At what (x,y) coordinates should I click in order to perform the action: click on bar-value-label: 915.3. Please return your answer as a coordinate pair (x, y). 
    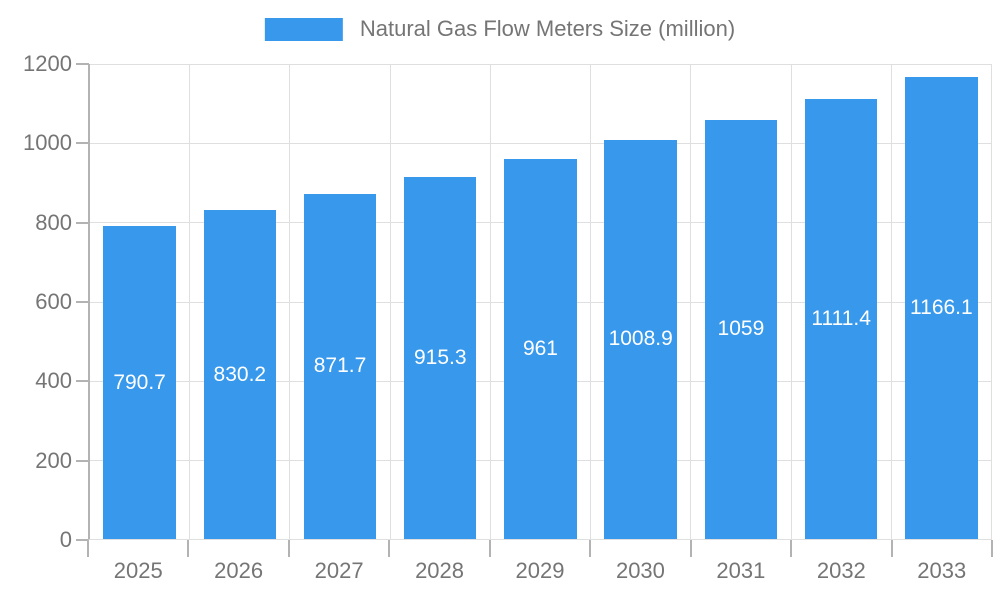
    Looking at the image, I should click on (440, 357).